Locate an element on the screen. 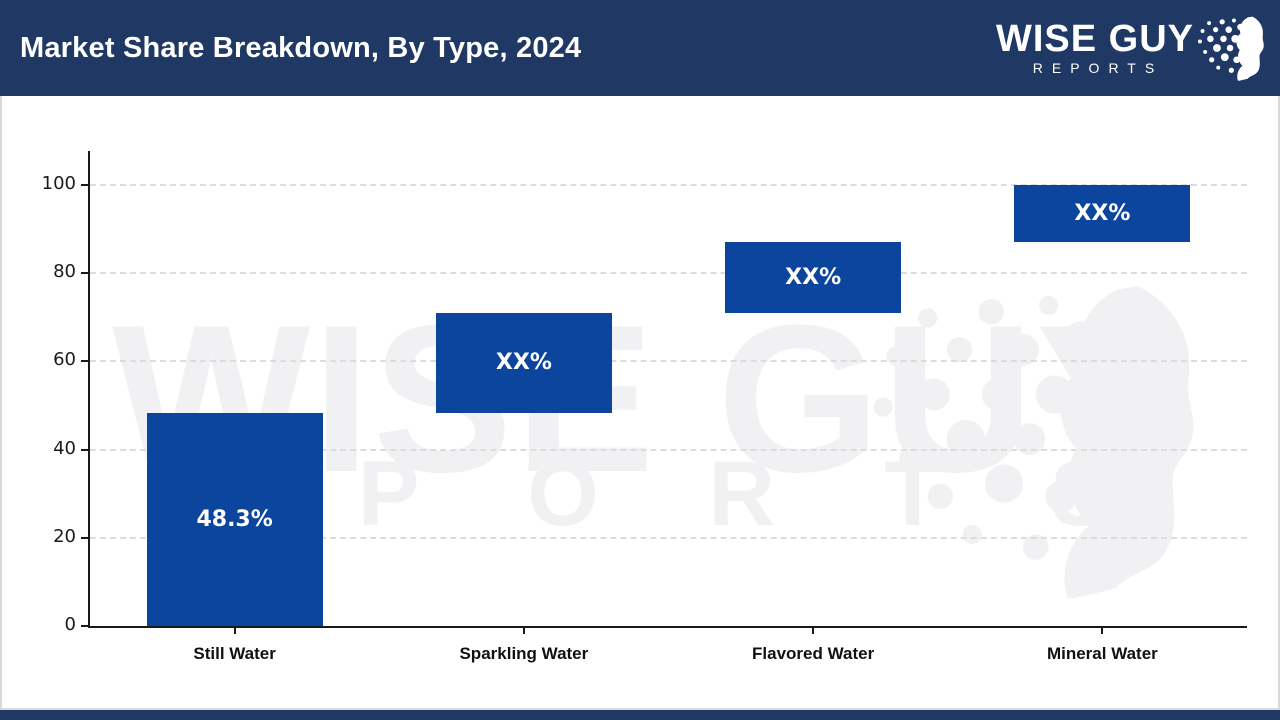 The image size is (1280, 720). y-tick-label: 60 is located at coordinates (64, 360).